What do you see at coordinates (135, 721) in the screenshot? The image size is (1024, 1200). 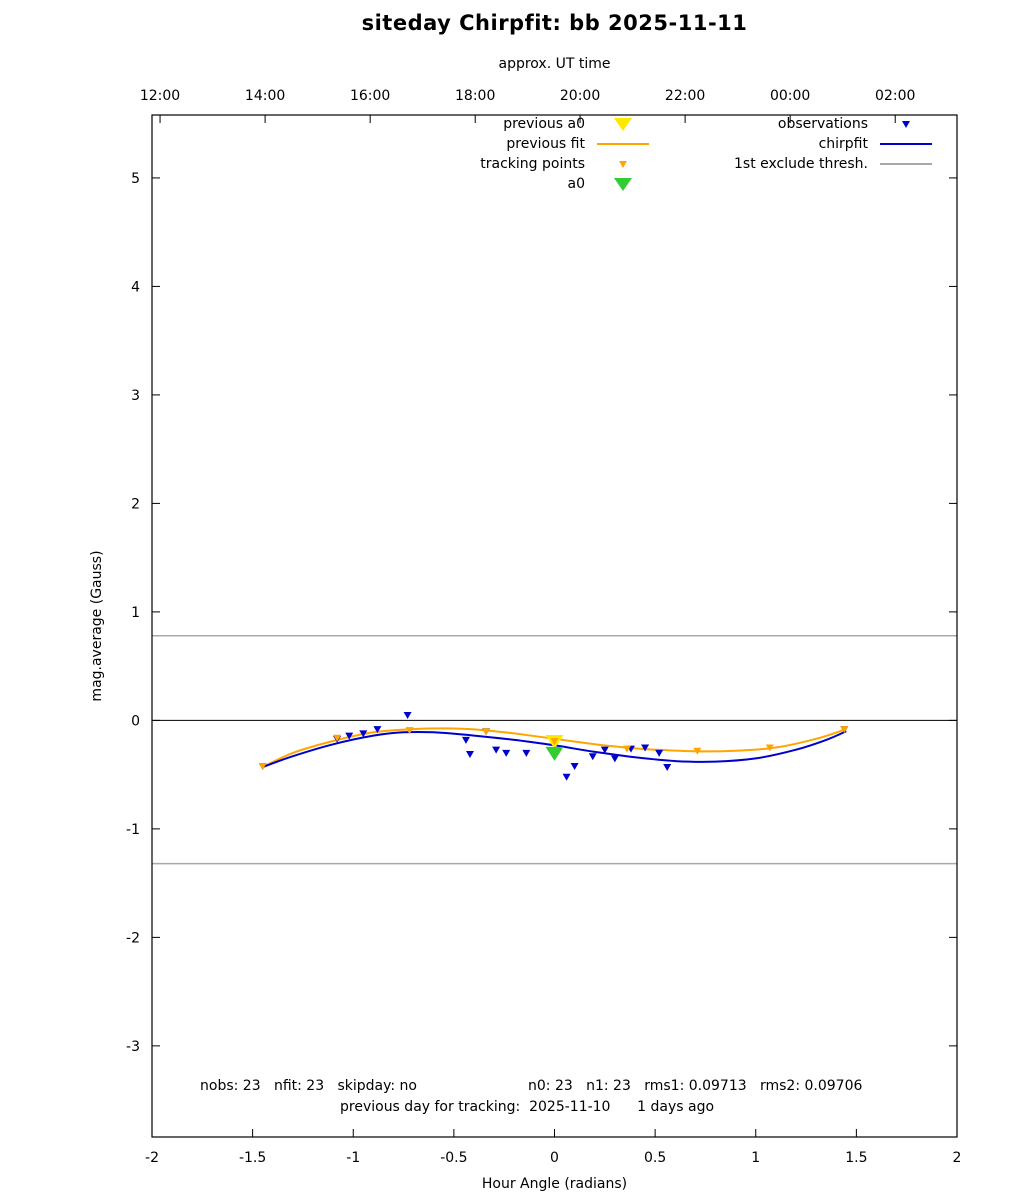 I see `y-tick-label: 0` at bounding box center [135, 721].